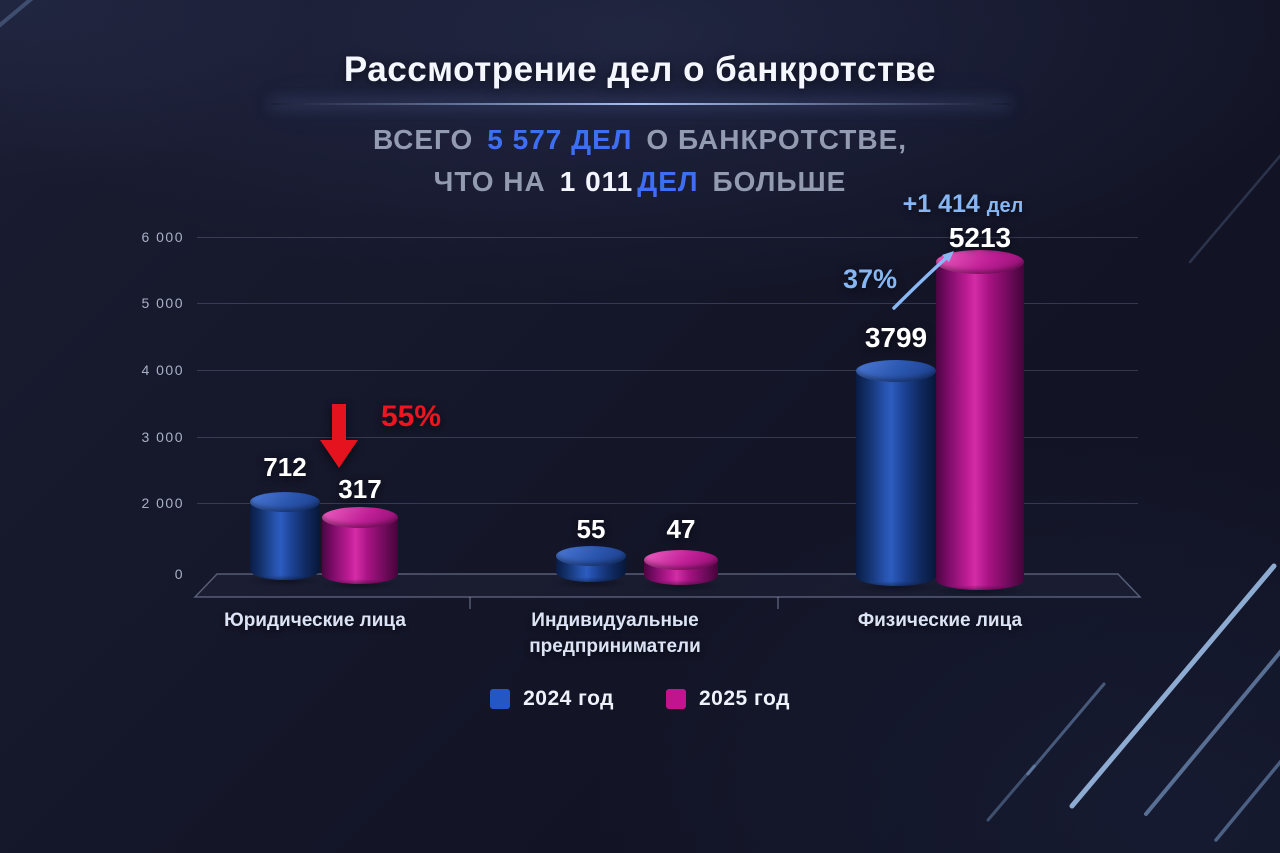 The image size is (1280, 853). I want to click on y-tick-6000: 6 000, so click(162, 237).